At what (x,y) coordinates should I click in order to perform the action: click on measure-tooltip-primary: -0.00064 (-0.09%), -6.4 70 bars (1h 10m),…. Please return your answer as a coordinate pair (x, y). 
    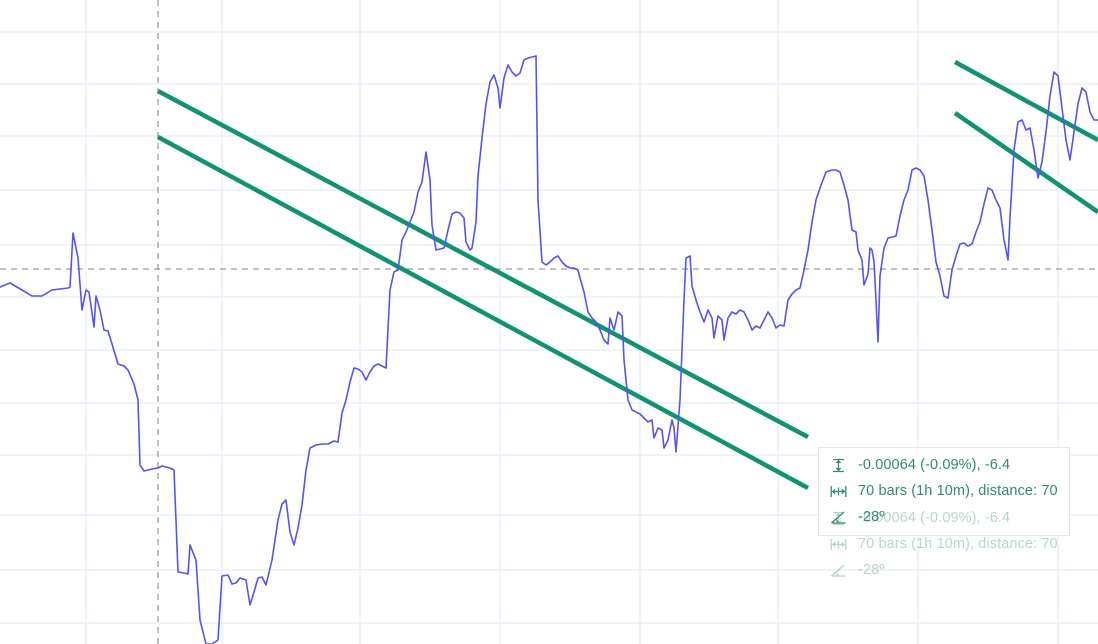
    Looking at the image, I should click on (944, 491).